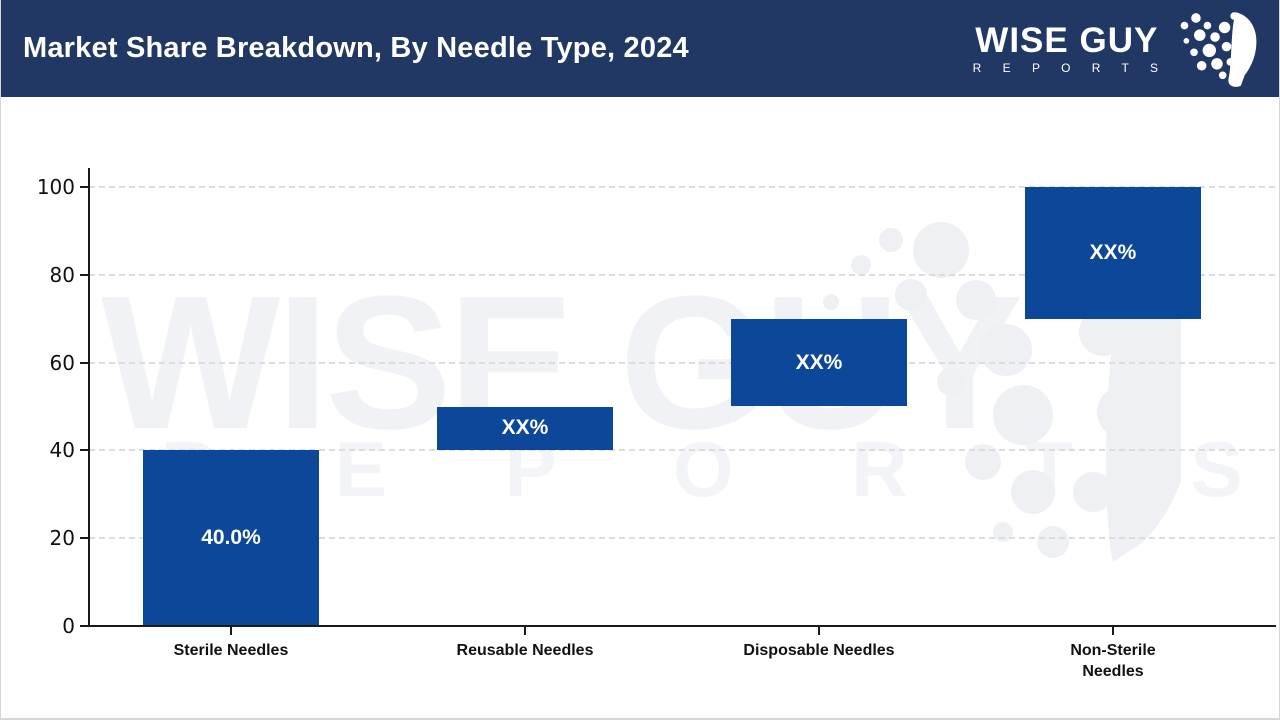  I want to click on y-tick-label-100: 100, so click(55, 187).